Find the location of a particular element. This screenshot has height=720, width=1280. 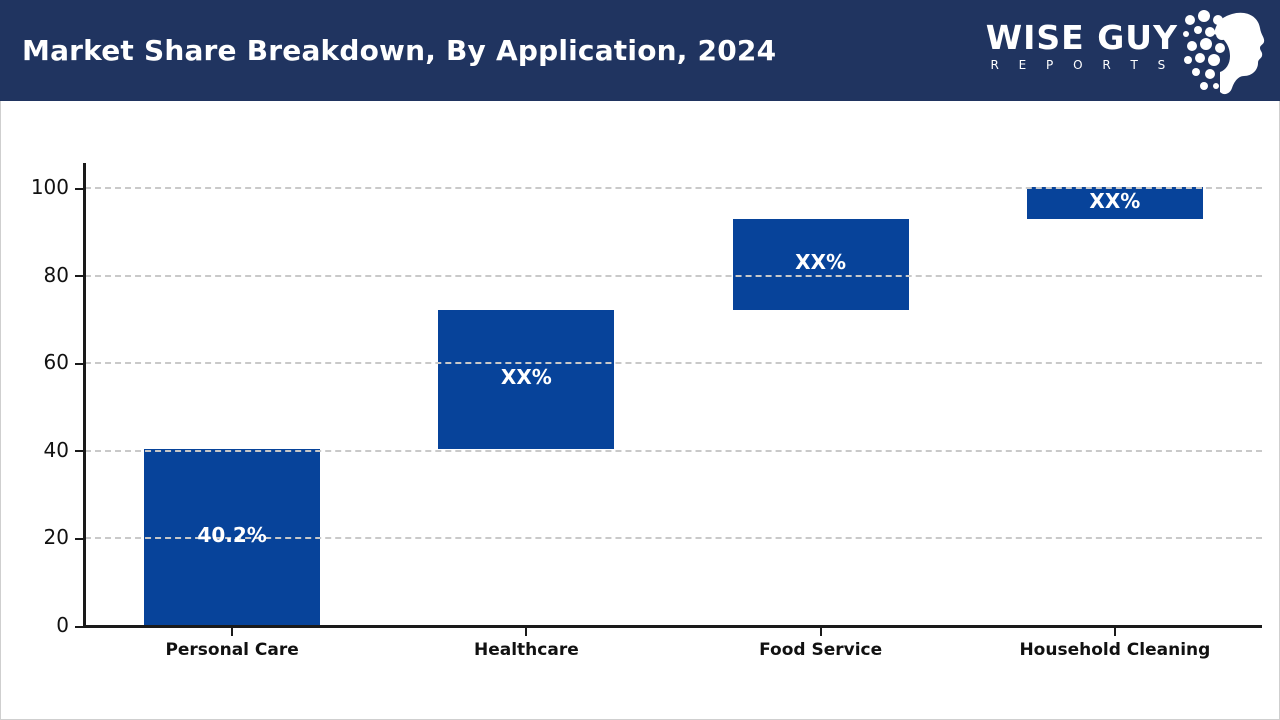

bar-household-cleaning is located at coordinates (1114, 203).